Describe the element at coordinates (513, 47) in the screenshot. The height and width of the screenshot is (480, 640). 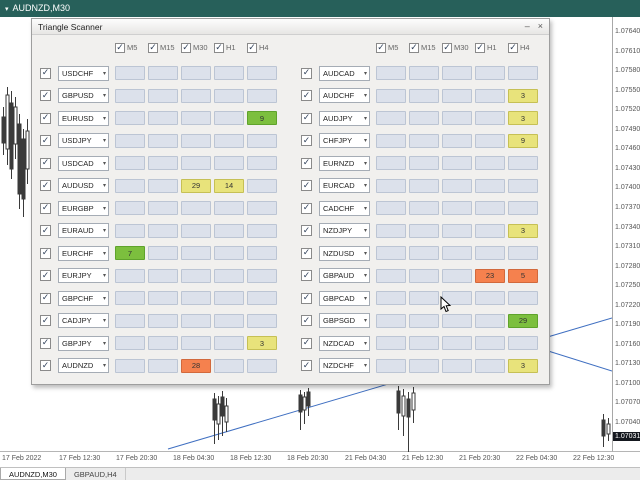
I see `timeframe-checkbox-h4: ✓` at that location.